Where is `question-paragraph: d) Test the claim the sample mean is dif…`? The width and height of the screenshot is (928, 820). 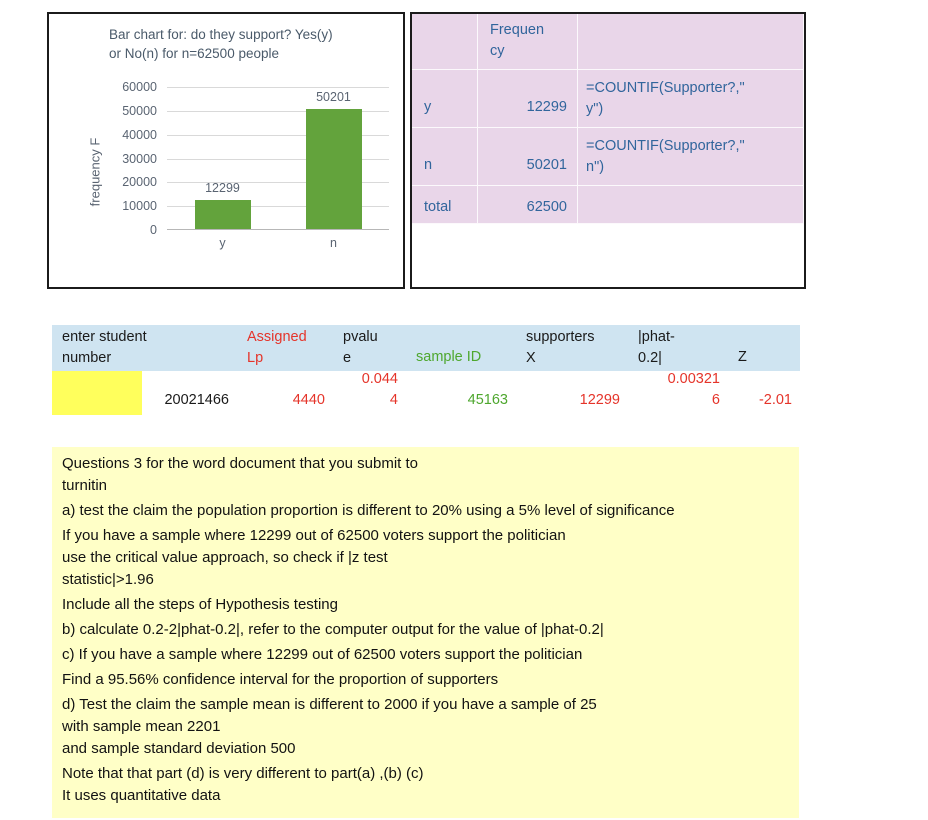 question-paragraph: d) Test the claim the sample mean is dif… is located at coordinates (329, 726).